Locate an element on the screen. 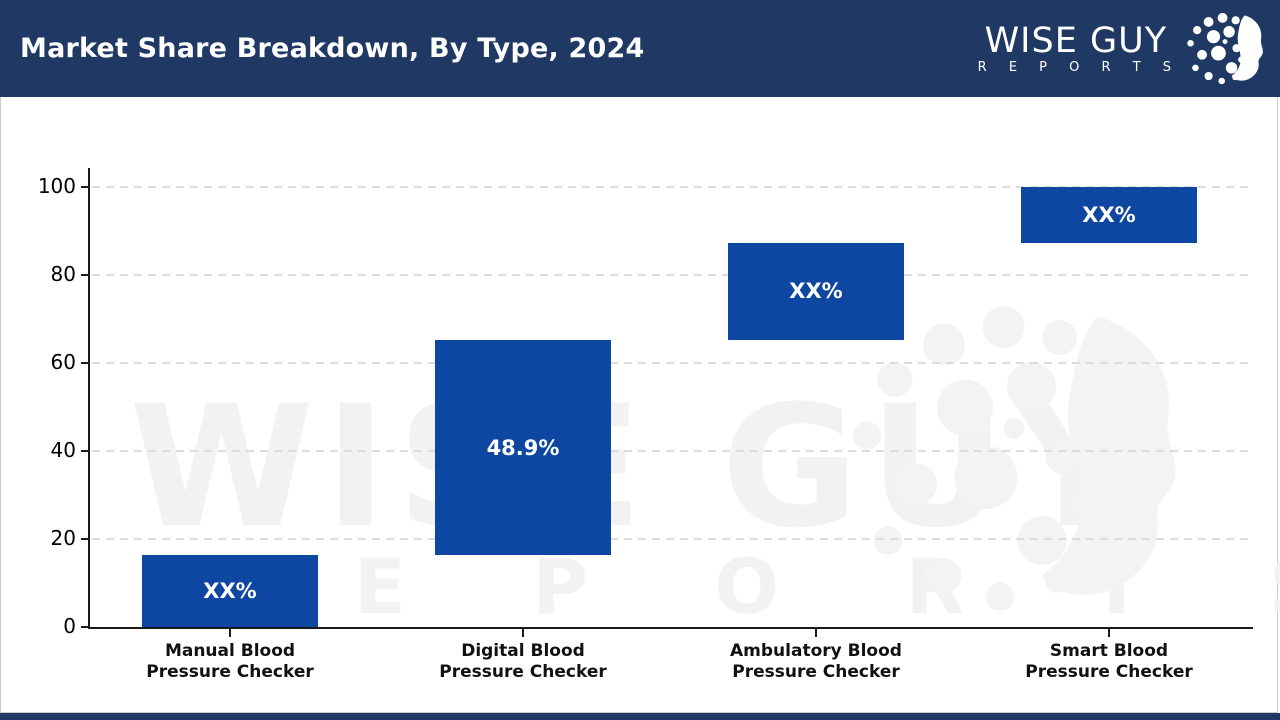 The image size is (1280, 720). bar-1: XX% is located at coordinates (230, 591).